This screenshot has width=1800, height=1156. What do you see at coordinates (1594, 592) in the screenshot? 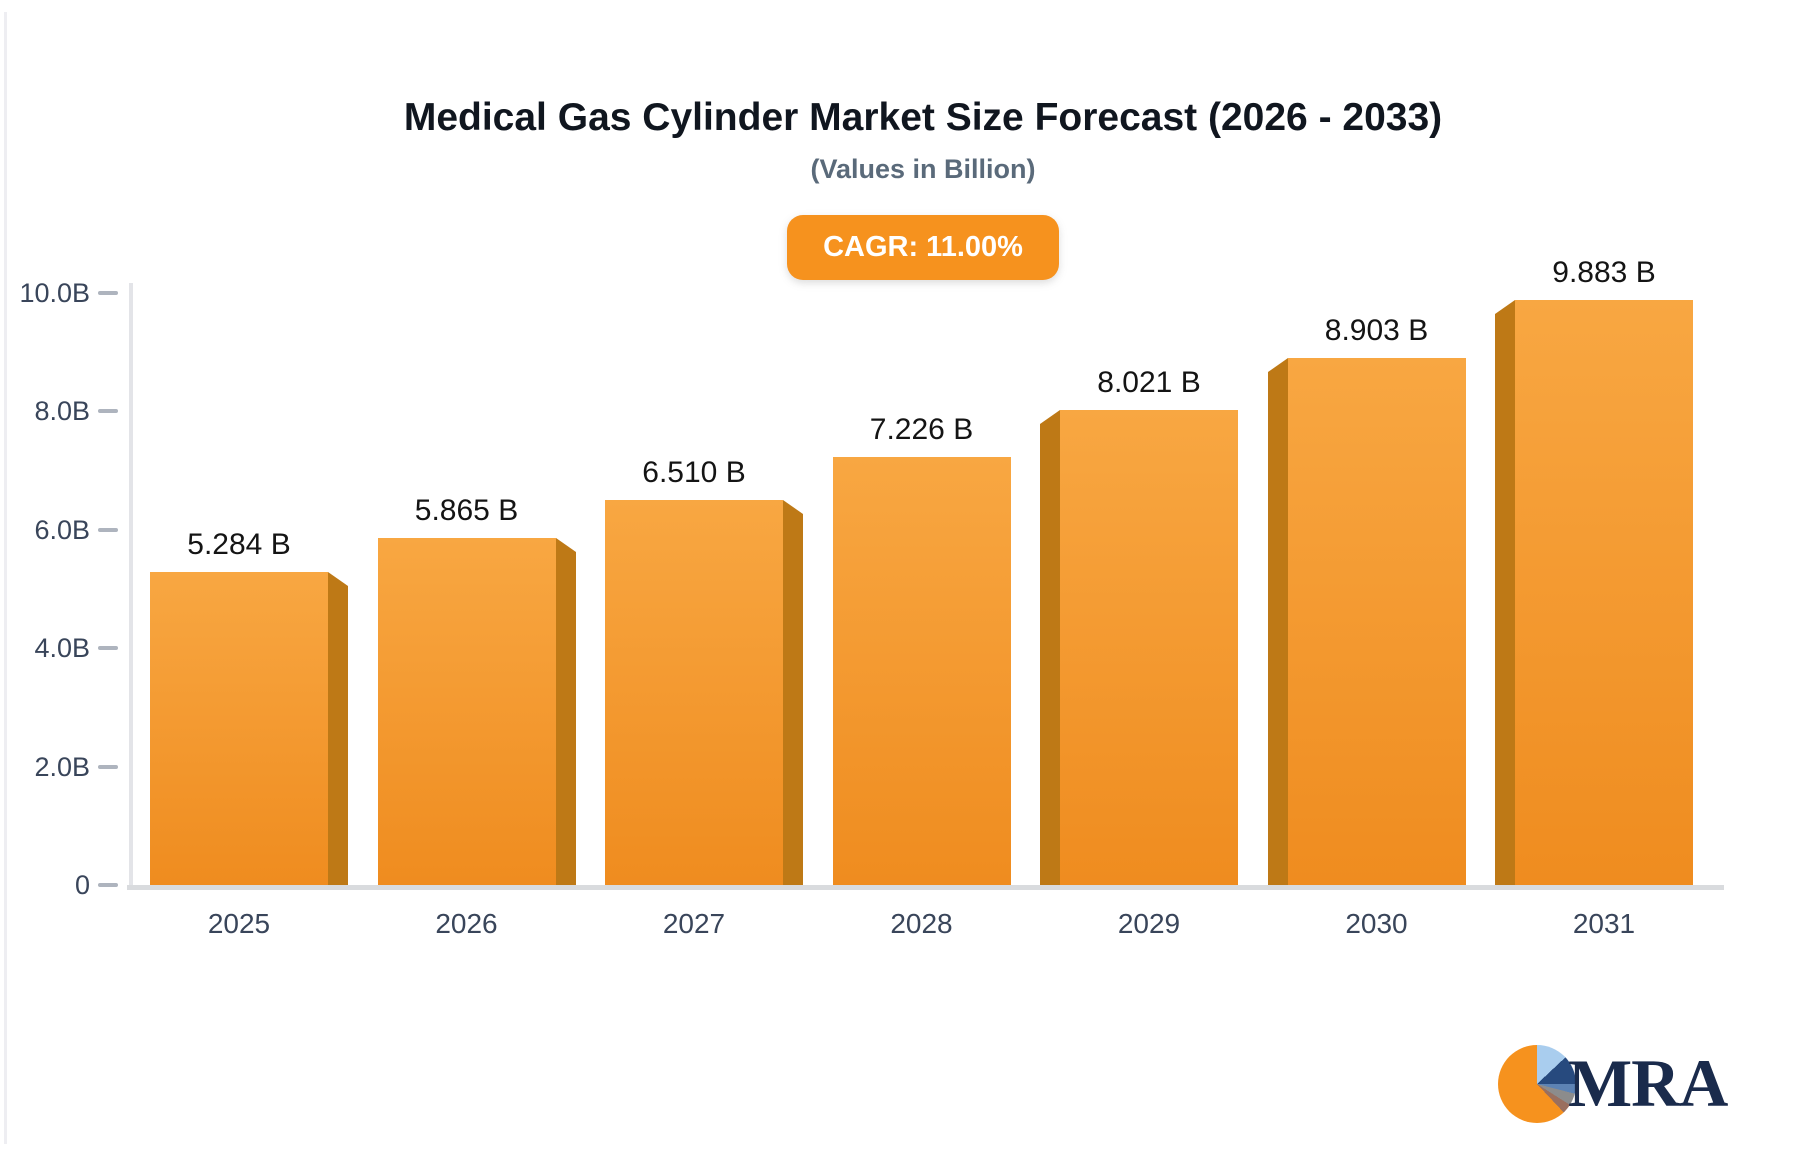
I see `bar-2031` at bounding box center [1594, 592].